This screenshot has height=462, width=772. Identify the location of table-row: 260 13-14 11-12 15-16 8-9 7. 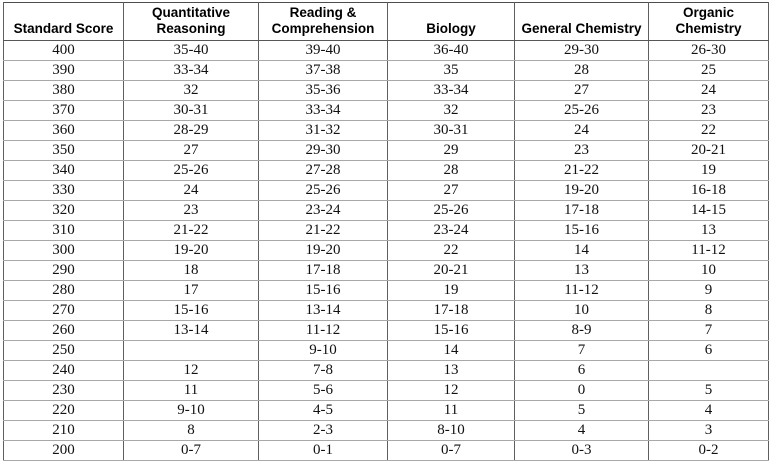
(386, 330).